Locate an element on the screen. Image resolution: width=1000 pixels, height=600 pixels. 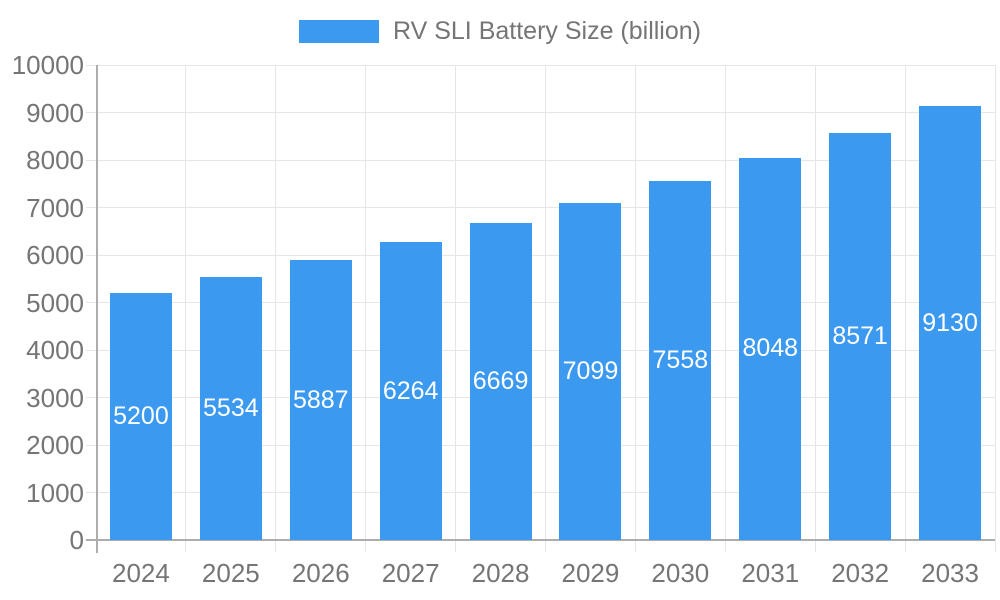
x-axis-tick-label: 2033 is located at coordinates (950, 573).